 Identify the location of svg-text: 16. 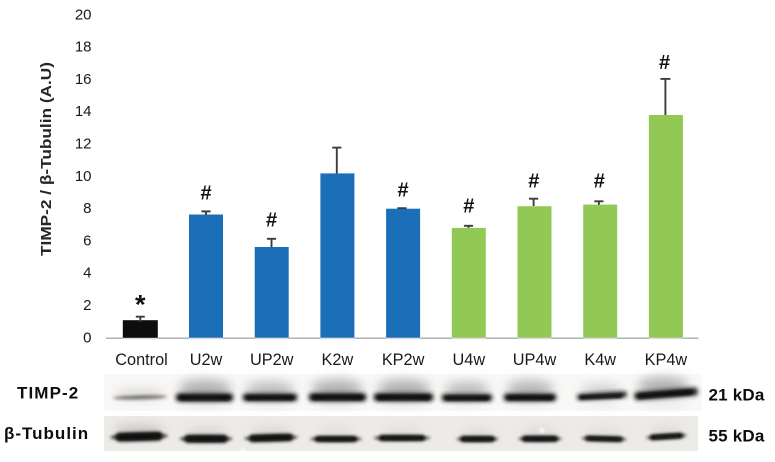
(83, 79).